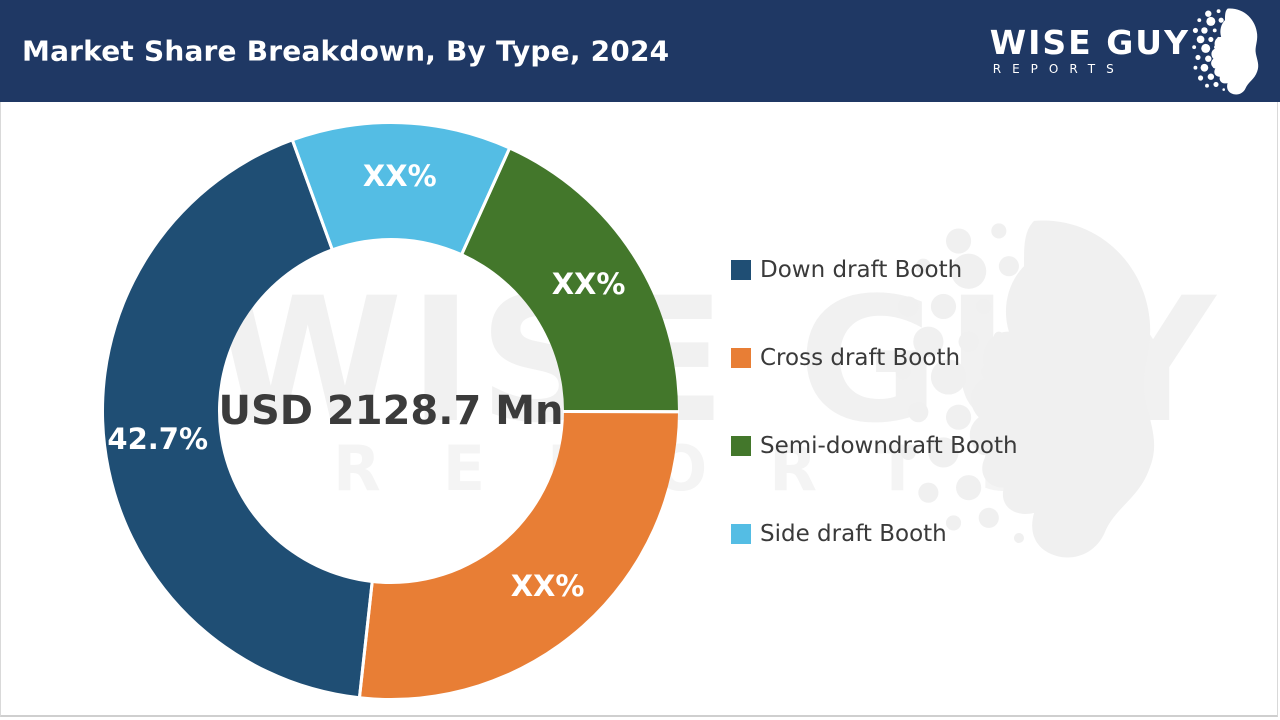 Image resolution: width=1280 pixels, height=720 pixels. Describe the element at coordinates (1058, 69) in the screenshot. I see `logo-subtitle: REPORTS` at that location.